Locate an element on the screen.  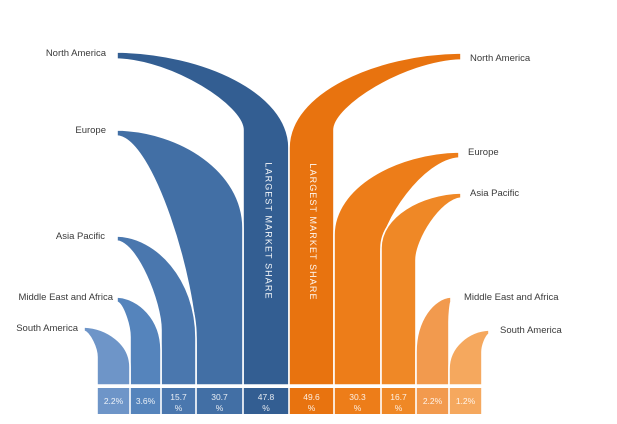
bar-value-0: 2.2% is located at coordinates (114, 401).